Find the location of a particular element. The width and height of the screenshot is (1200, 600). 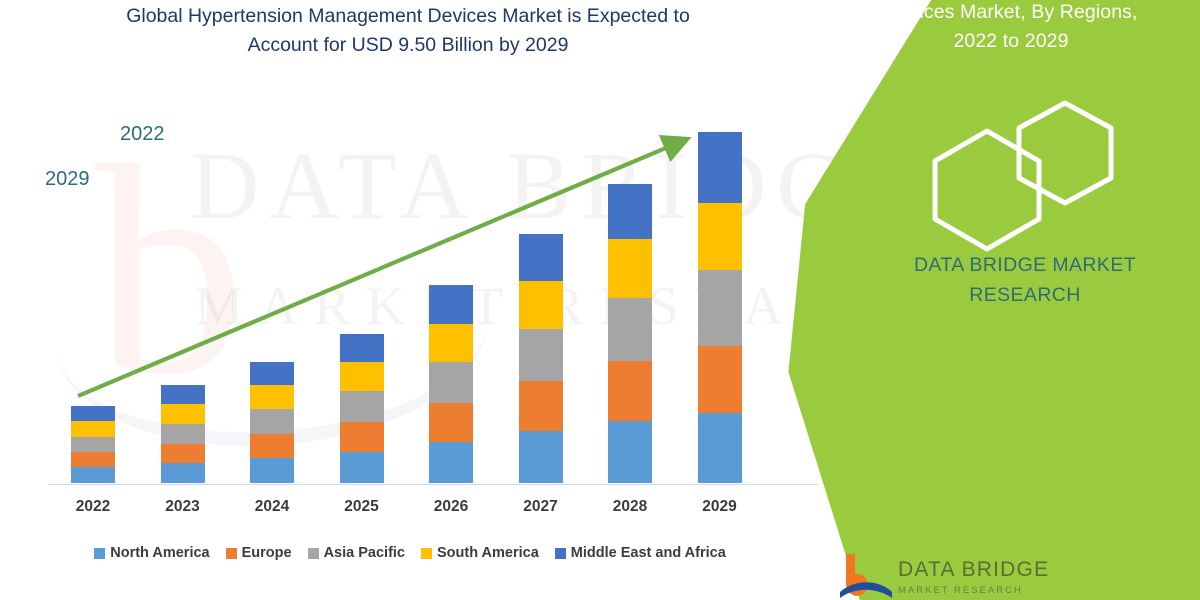

x-axis-label-2024: 2024 is located at coordinates (272, 506).